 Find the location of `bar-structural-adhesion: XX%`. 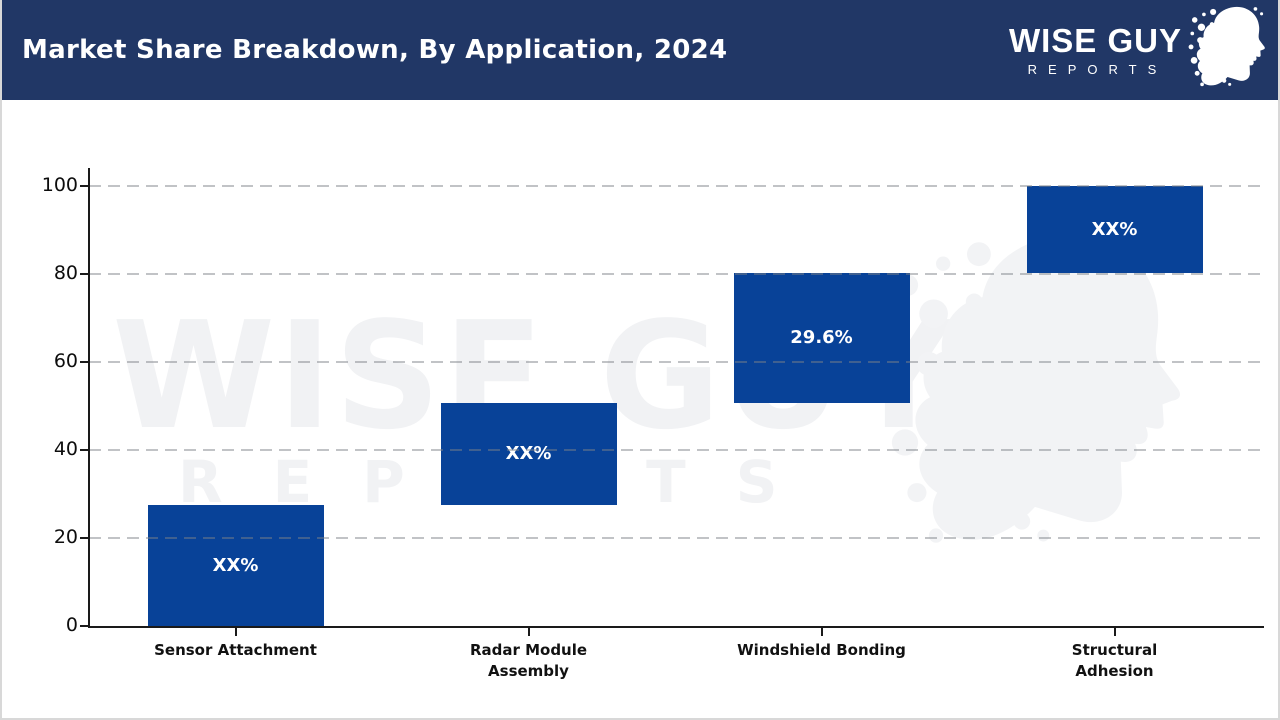

bar-structural-adhesion: XX% is located at coordinates (1114, 229).